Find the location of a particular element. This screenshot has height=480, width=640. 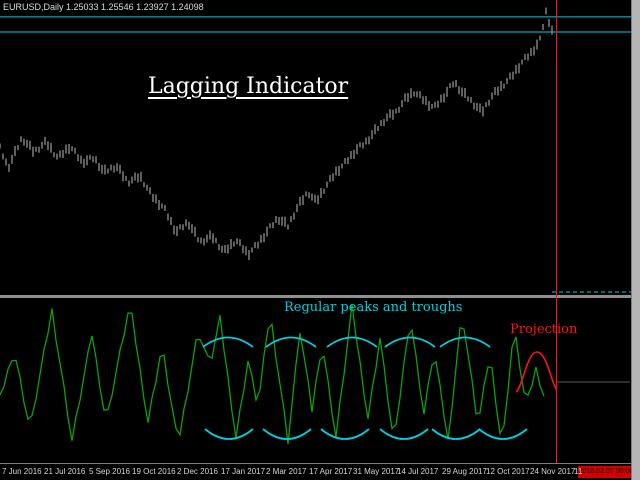

time-axis-label: 31 May 2017 is located at coordinates (376, 471).